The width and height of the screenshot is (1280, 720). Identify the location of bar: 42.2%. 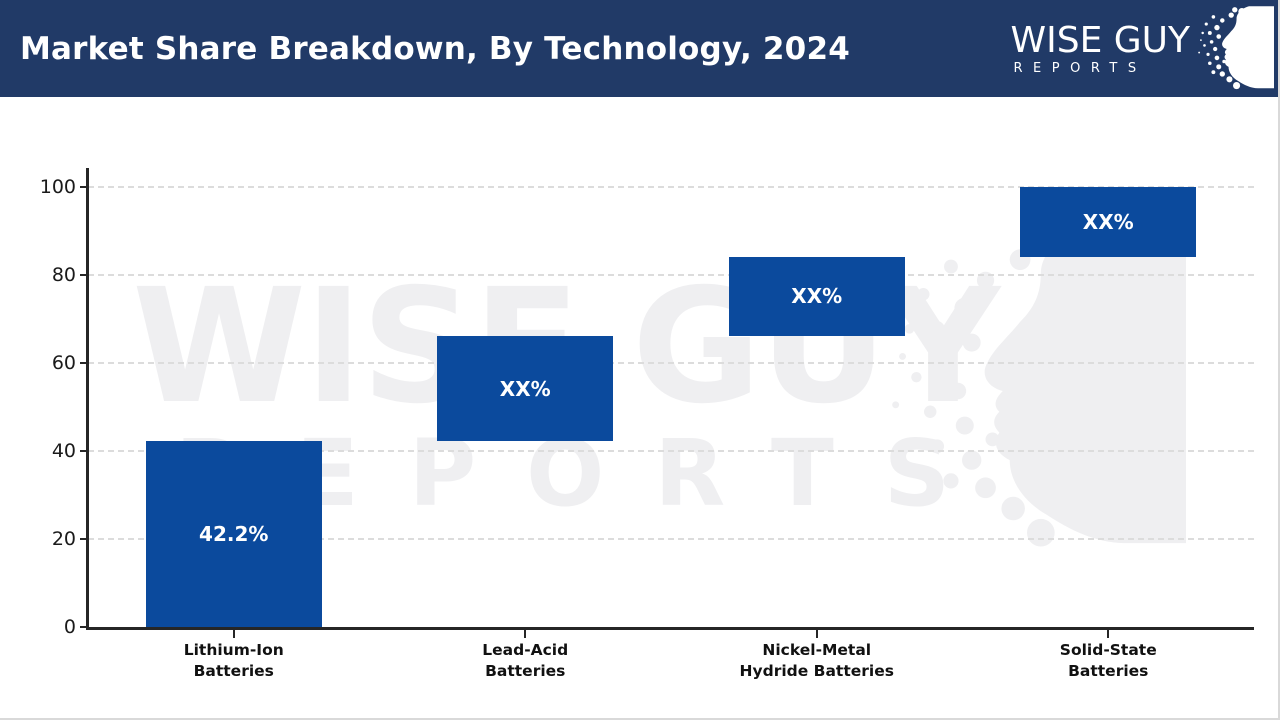
(233, 534).